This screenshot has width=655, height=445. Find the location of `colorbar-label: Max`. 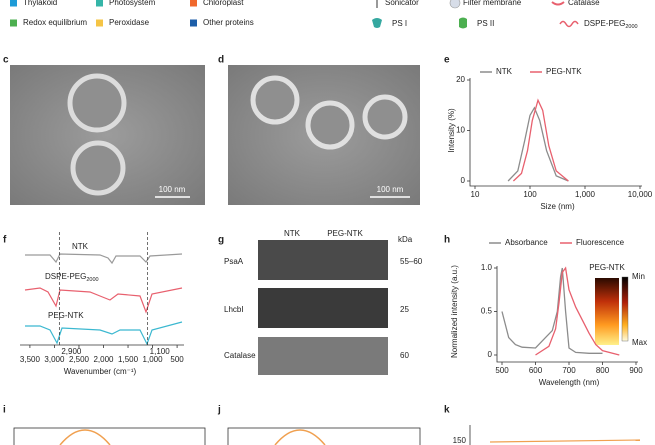

colorbar-label: Max is located at coordinates (639, 342).